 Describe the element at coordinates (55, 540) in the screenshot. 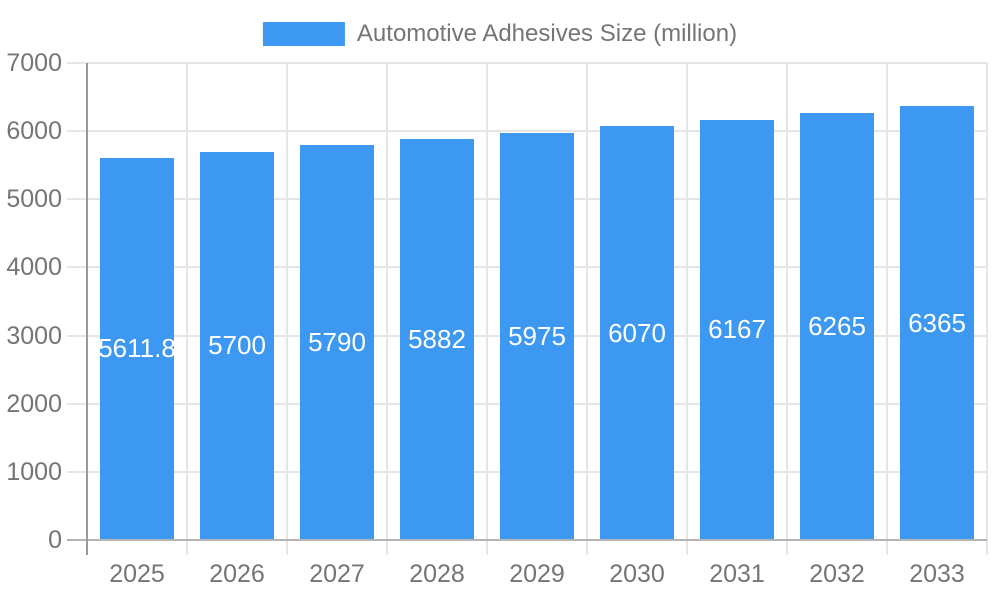

I see `y-axis-tick-label: 0` at that location.